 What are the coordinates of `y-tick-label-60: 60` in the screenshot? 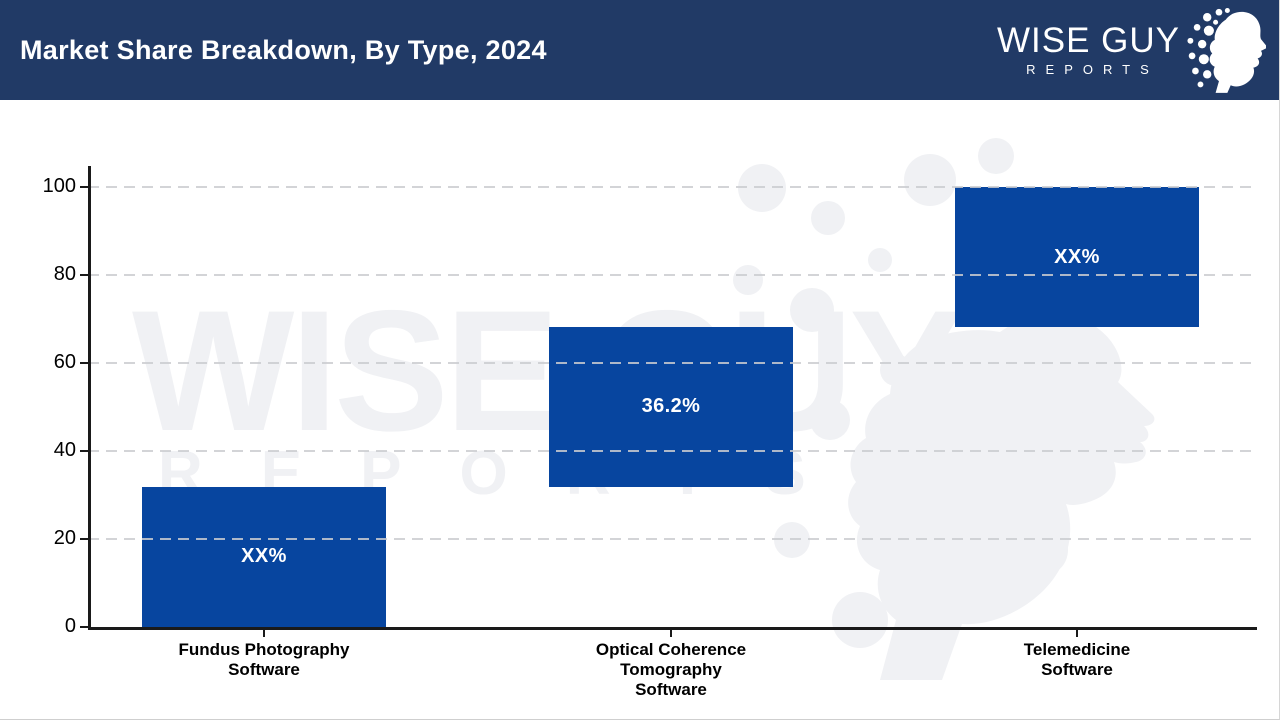 It's located at (64, 362).